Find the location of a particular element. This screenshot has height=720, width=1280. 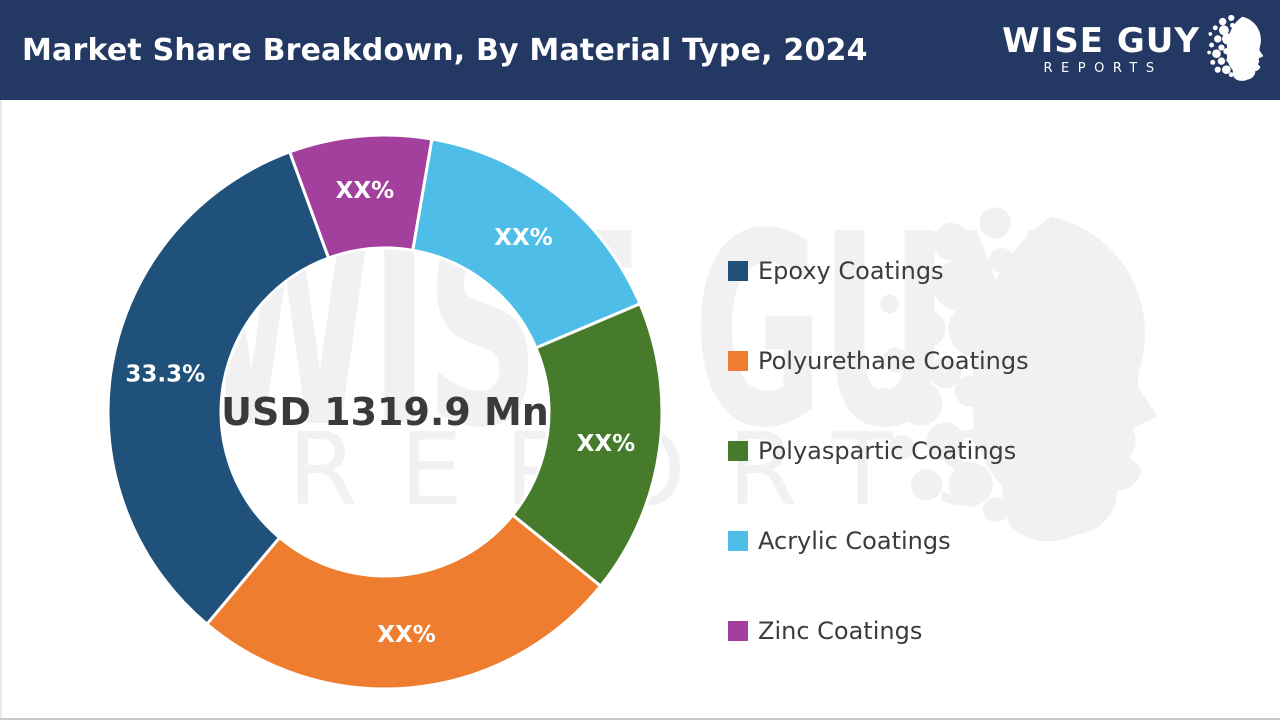

wiseguy-face-icon is located at coordinates (1235, 47).